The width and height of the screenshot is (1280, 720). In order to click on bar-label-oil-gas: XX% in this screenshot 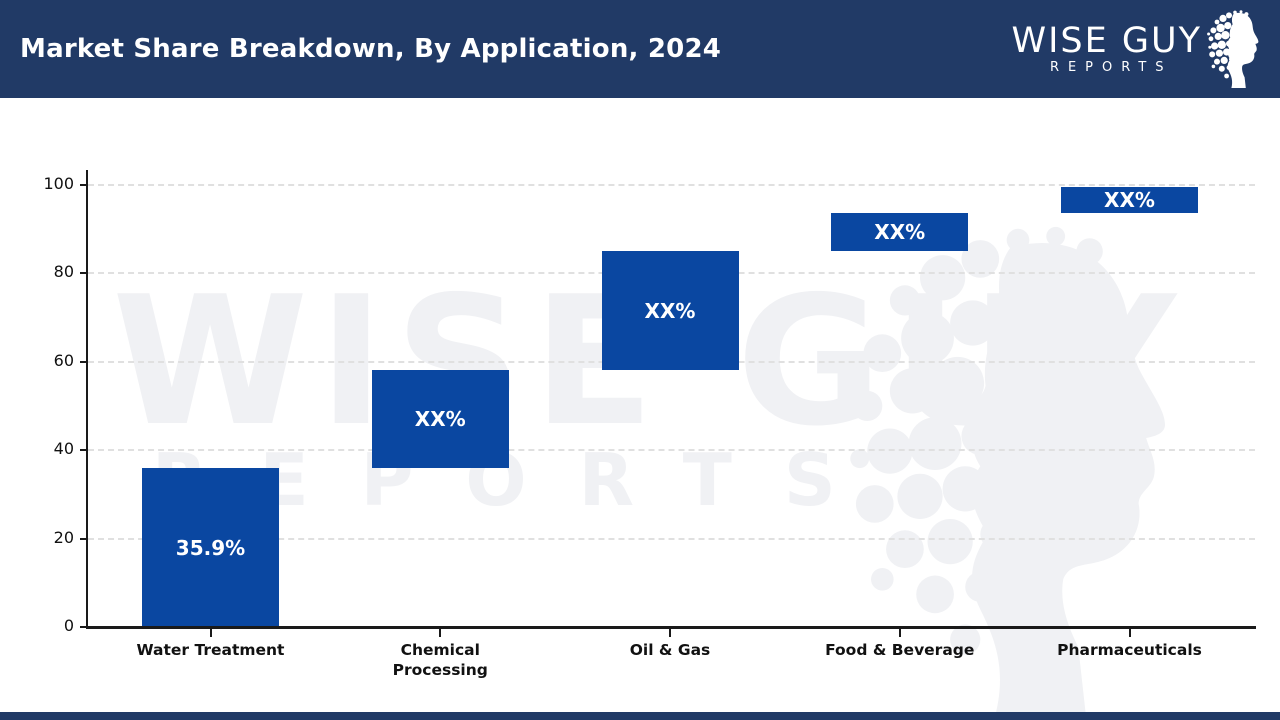, I will do `click(670, 310)`.